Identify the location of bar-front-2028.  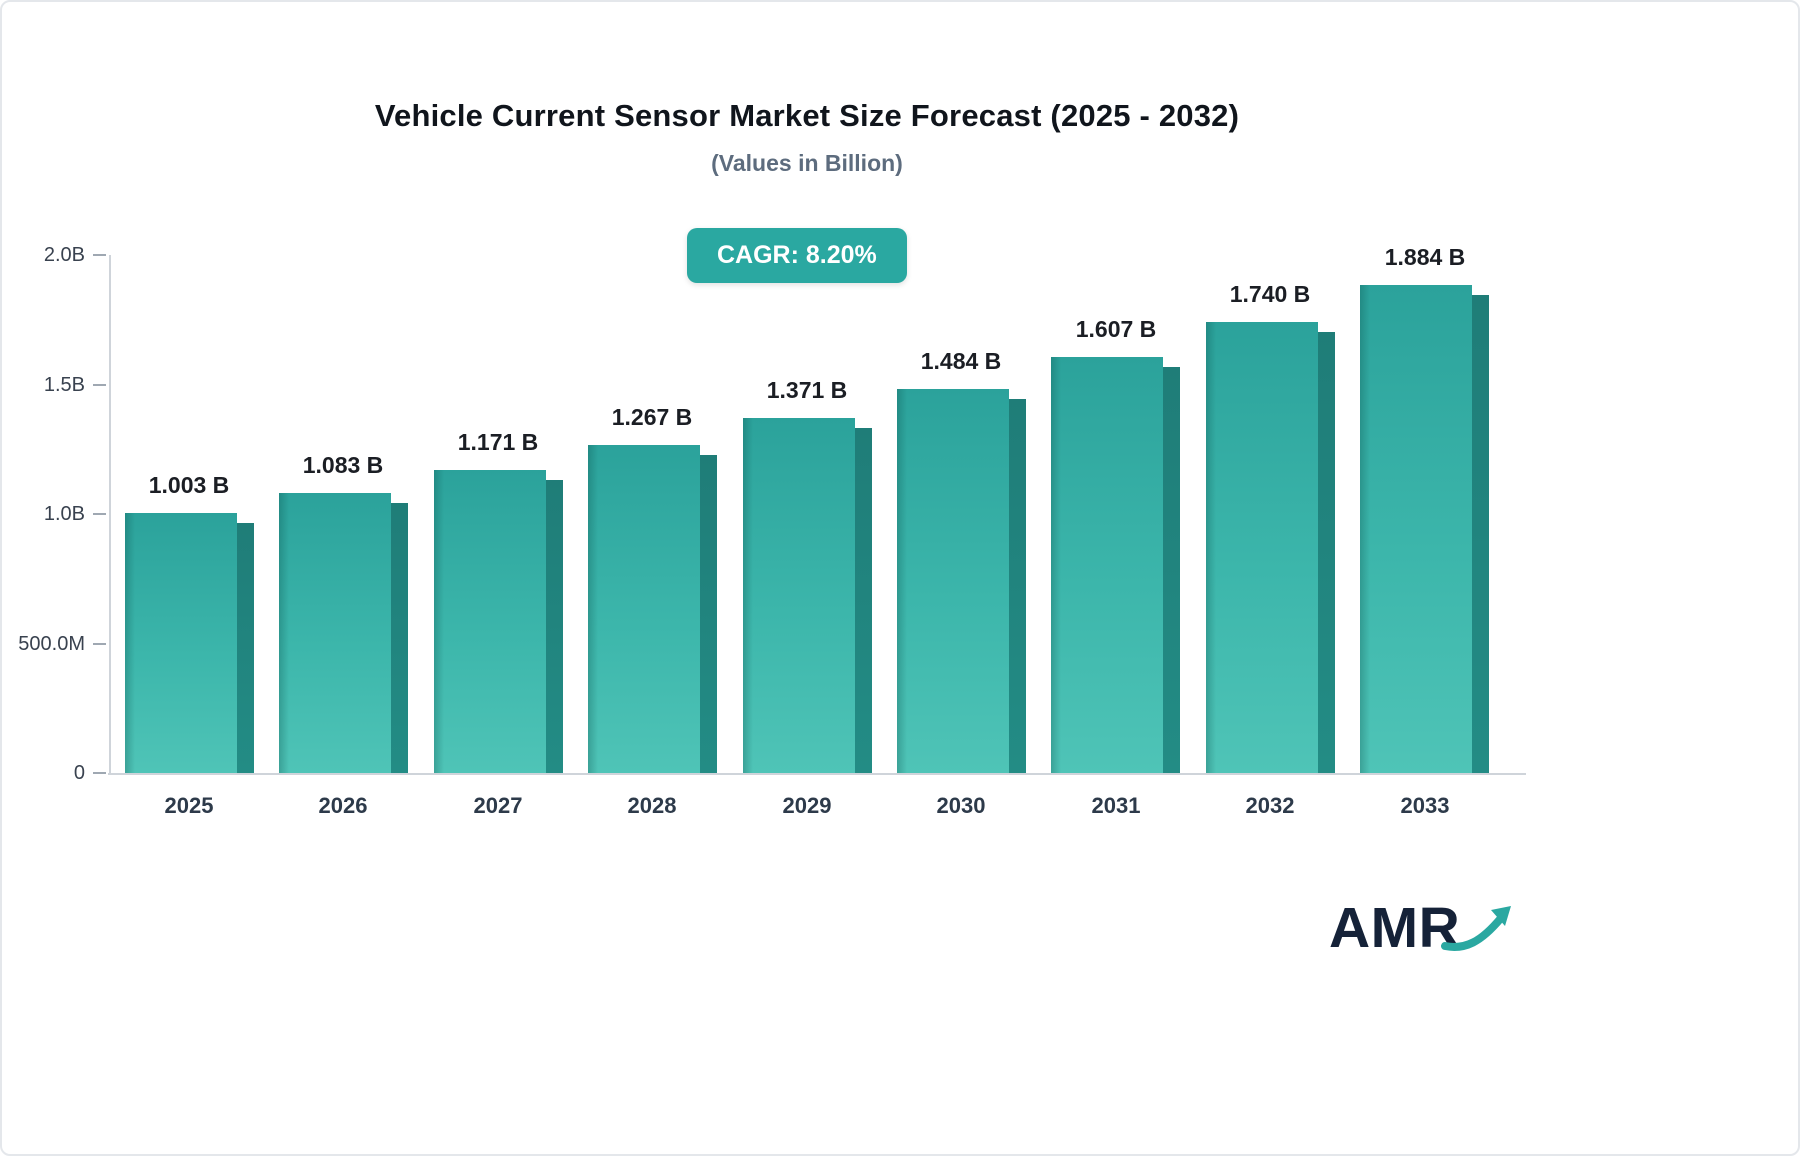
(644, 609).